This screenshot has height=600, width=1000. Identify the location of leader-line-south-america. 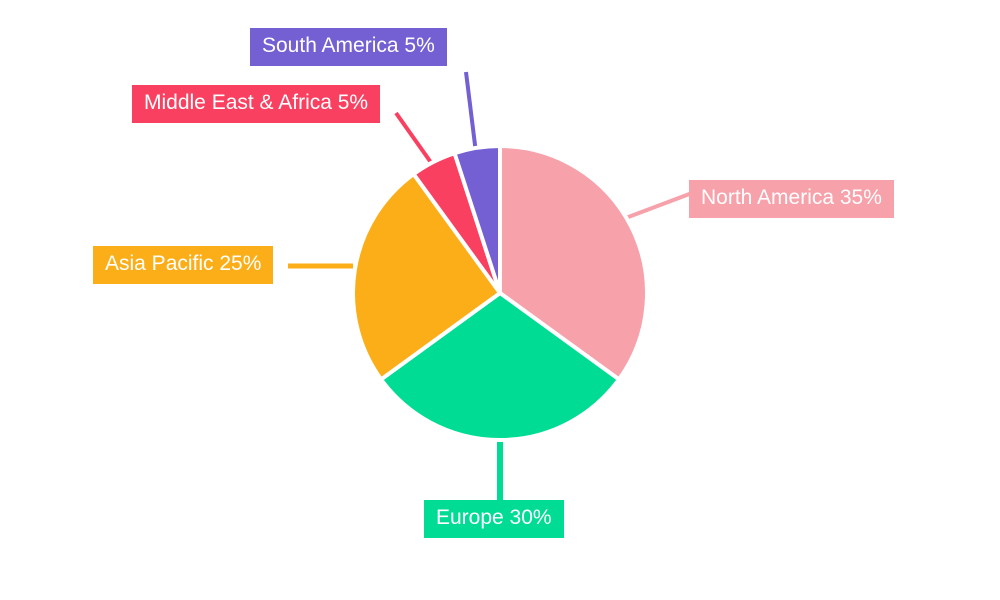
(471, 112).